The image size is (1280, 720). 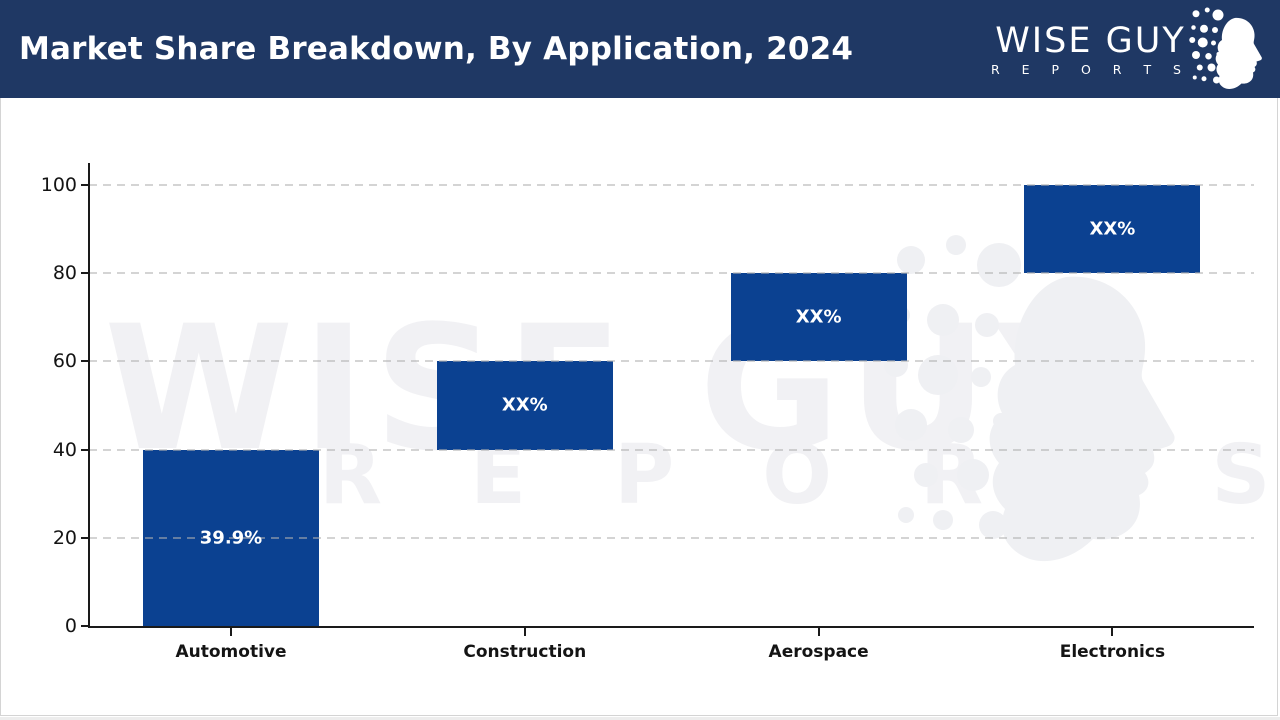 What do you see at coordinates (231, 652) in the screenshot?
I see `x-axis-label-automotive: Automotive` at bounding box center [231, 652].